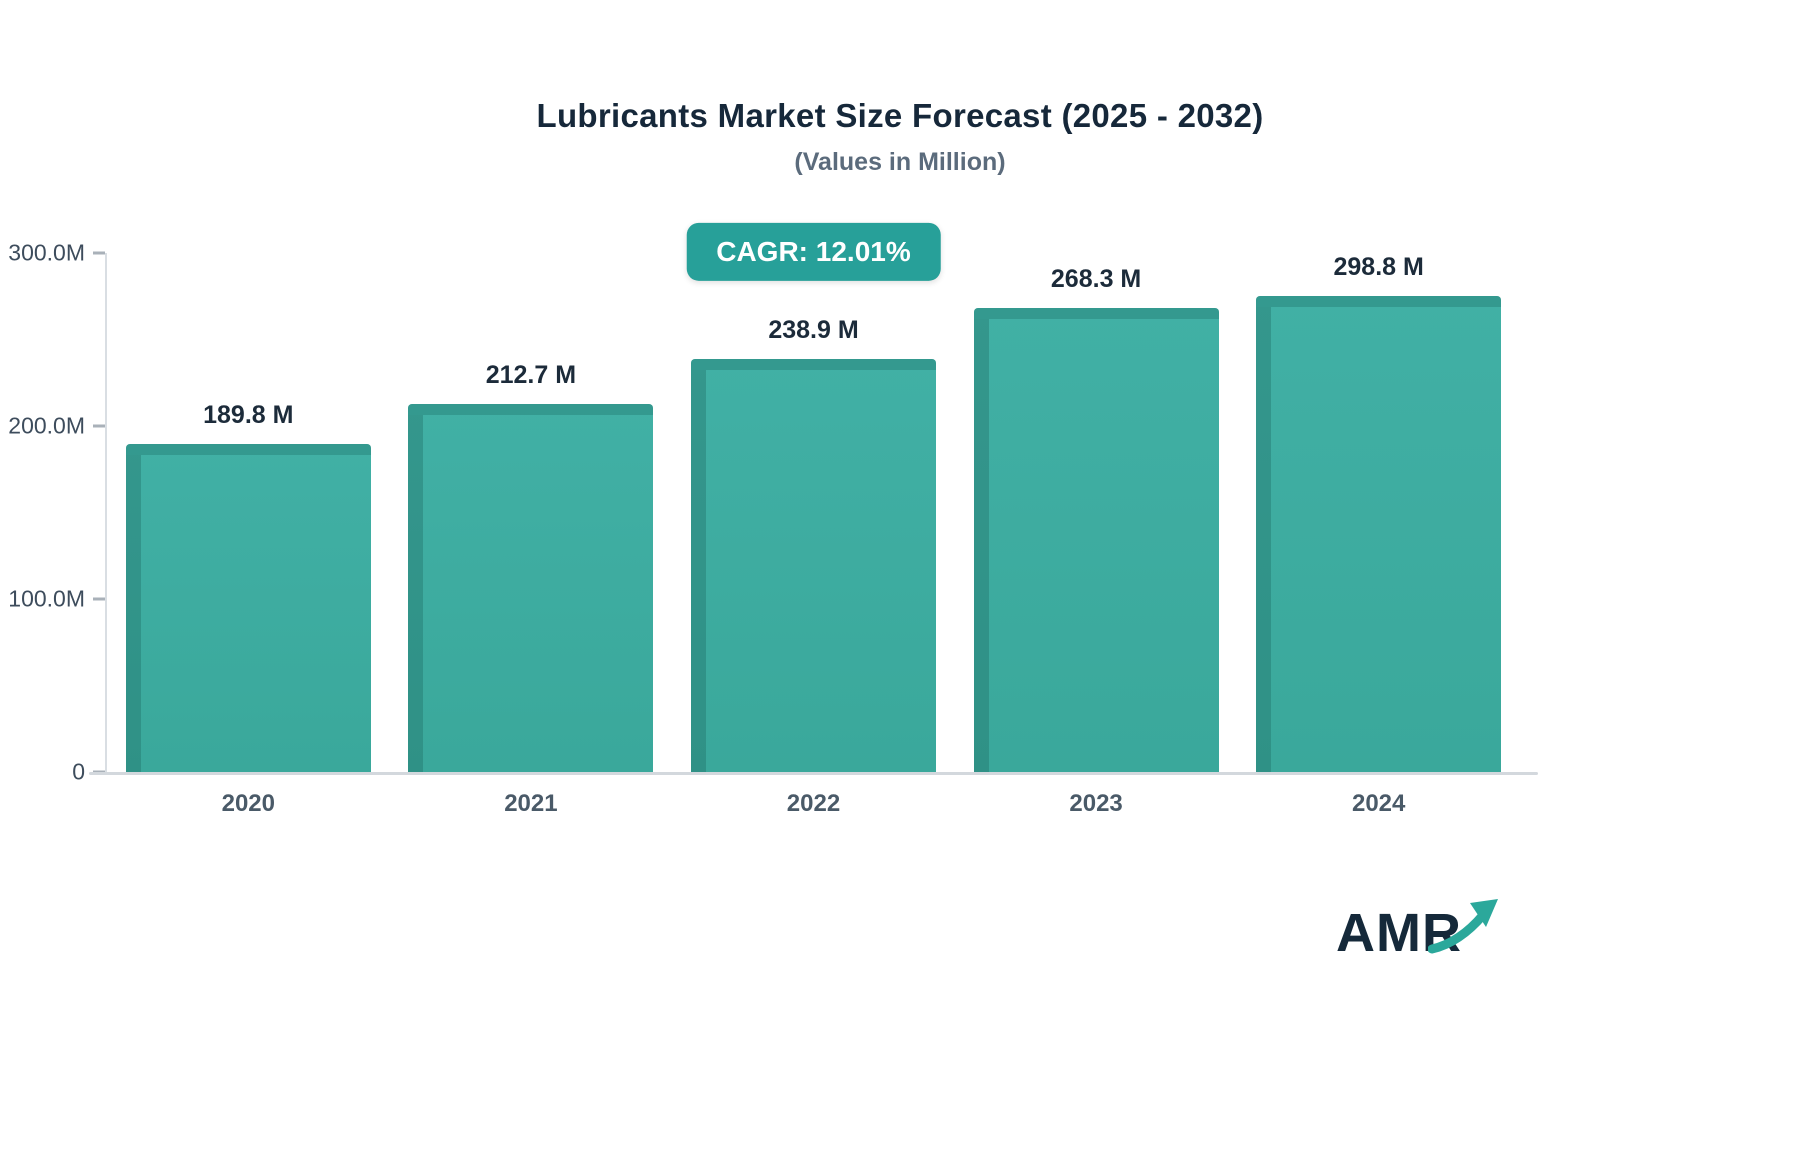  Describe the element at coordinates (531, 803) in the screenshot. I see `x-axis-label: 2021` at that location.